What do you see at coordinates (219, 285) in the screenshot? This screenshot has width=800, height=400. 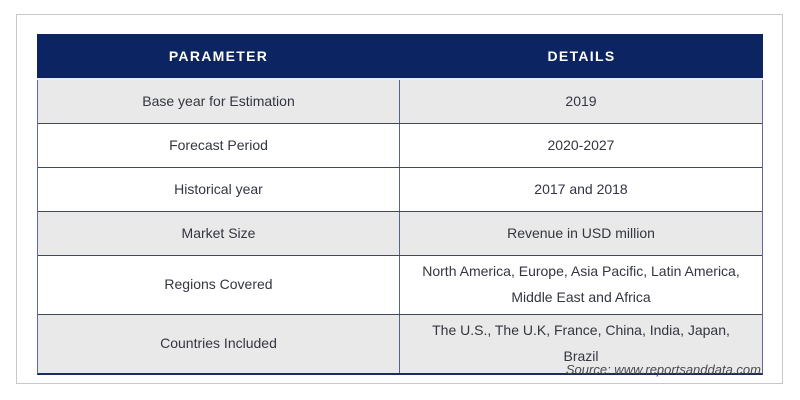 I see `cell-parameter: Regions Covered` at bounding box center [219, 285].